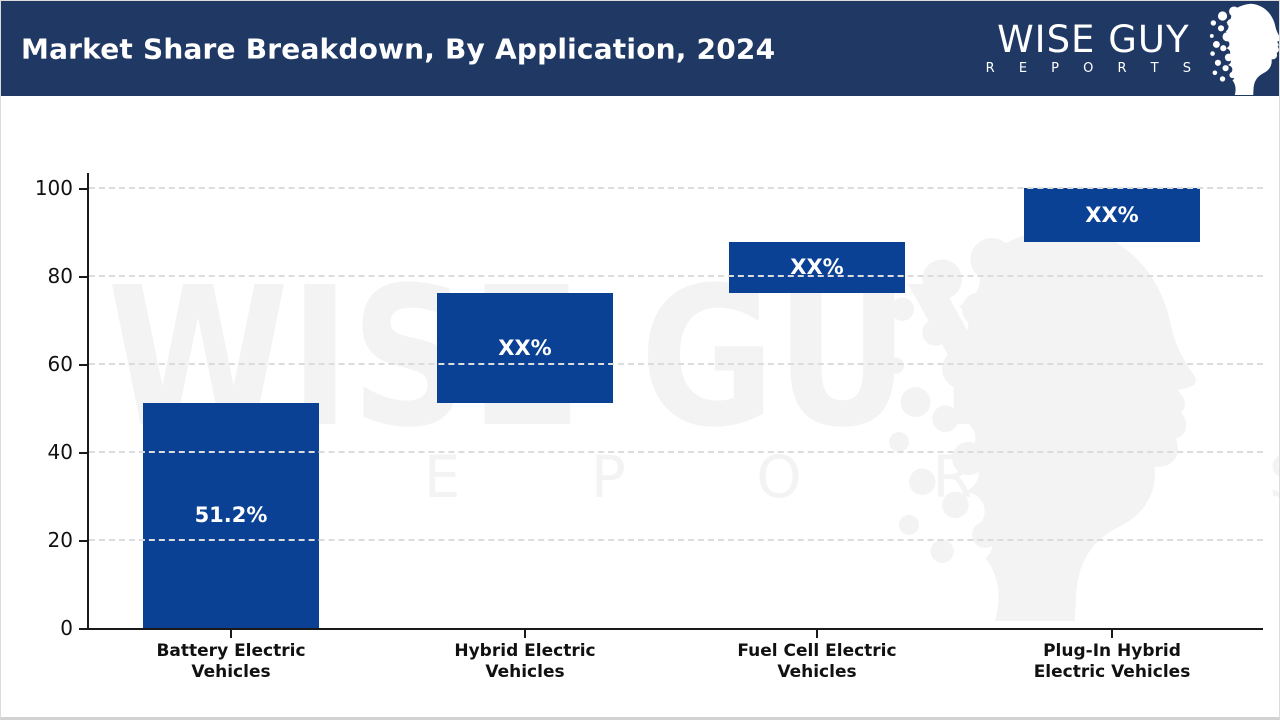 This screenshot has height=720, width=1280. What do you see at coordinates (60, 540) in the screenshot?
I see `y-tick-label: 20` at bounding box center [60, 540].